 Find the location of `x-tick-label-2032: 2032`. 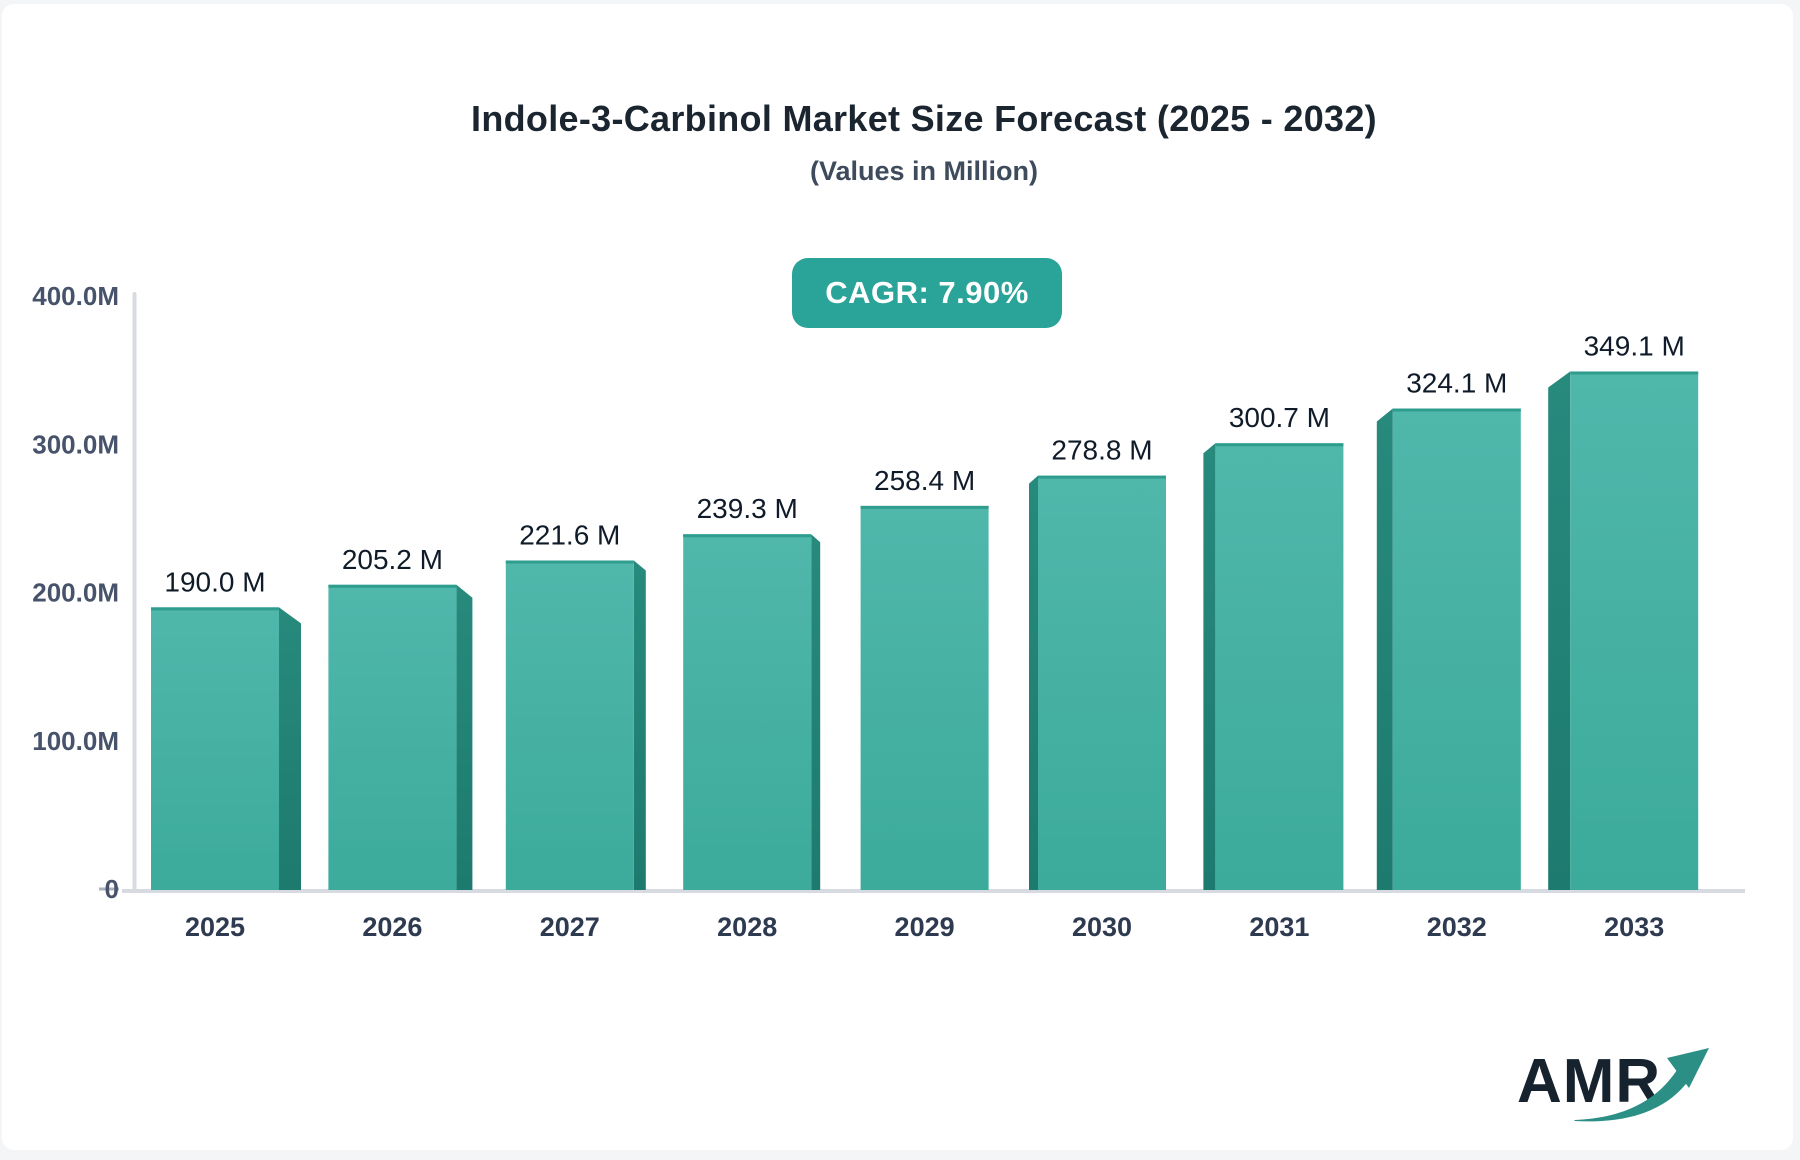

x-tick-label-2032: 2032 is located at coordinates (1457, 927).